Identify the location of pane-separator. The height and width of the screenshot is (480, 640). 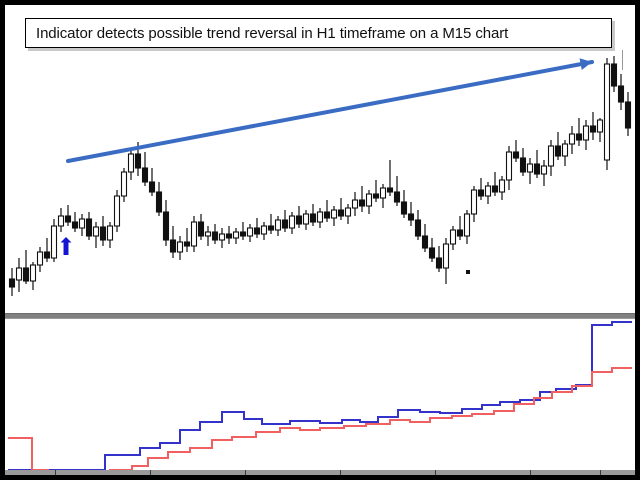
(320, 316).